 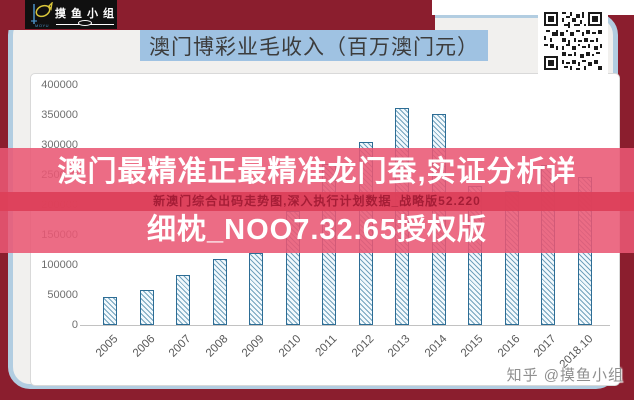 I want to click on chart-title: 澳门博彩业毛收入（百万澳门元）, so click(x=314, y=47).